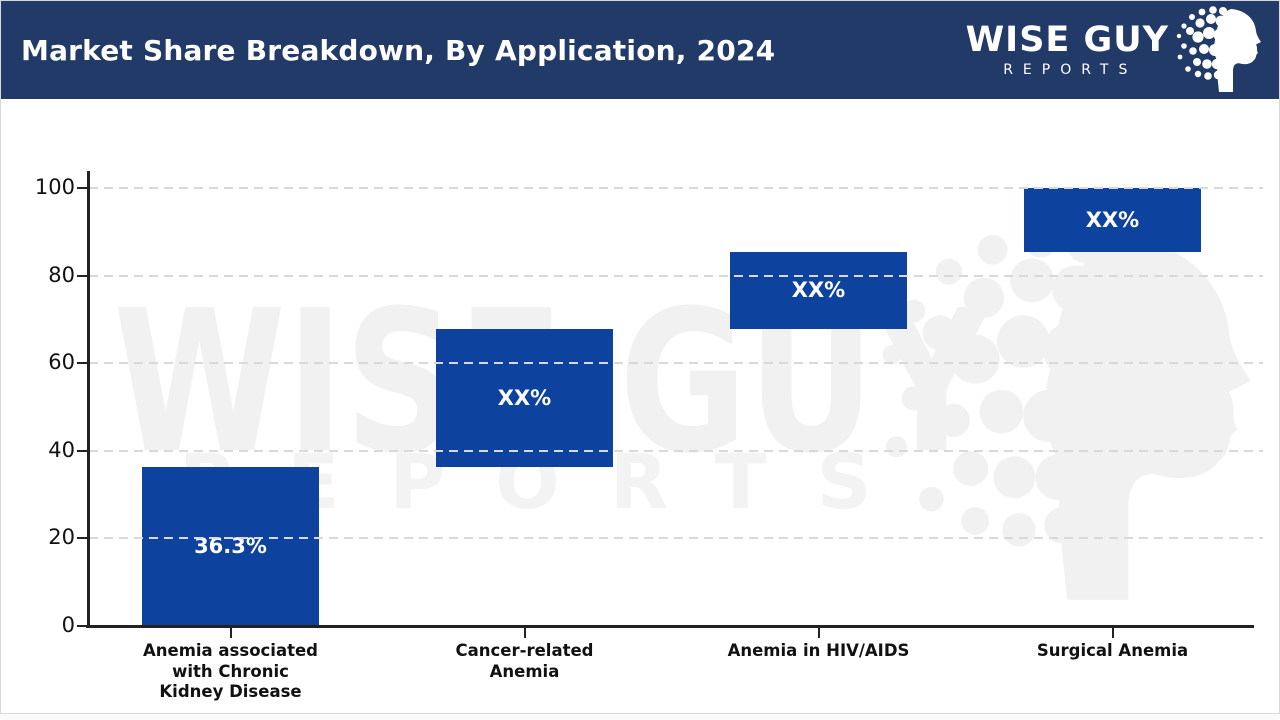 The height and width of the screenshot is (720, 1280). What do you see at coordinates (524, 671) in the screenshot?
I see `category-label-line: Anemia` at bounding box center [524, 671].